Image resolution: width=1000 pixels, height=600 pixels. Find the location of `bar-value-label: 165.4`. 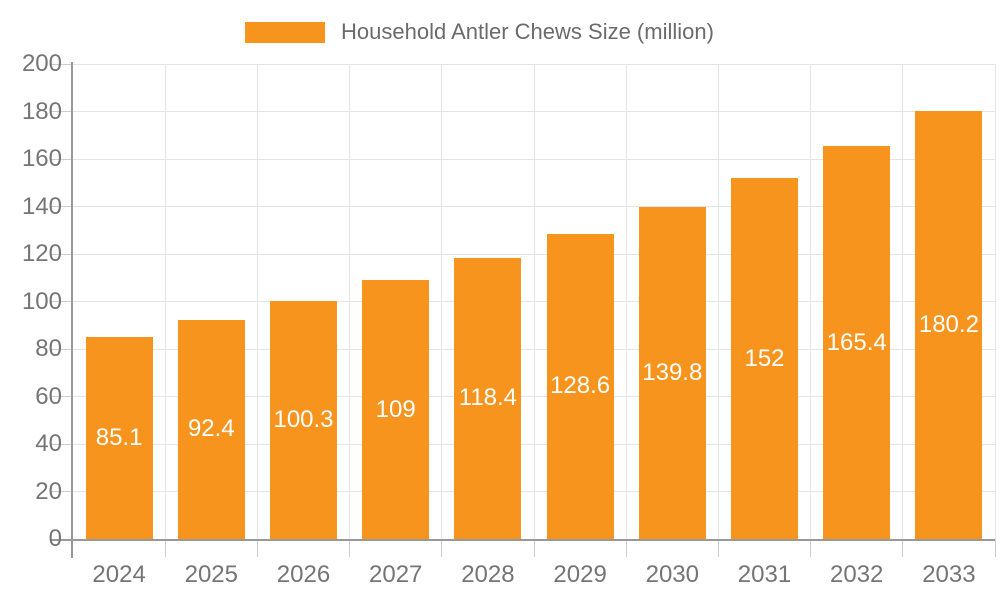

bar-value-label: 165.4 is located at coordinates (856, 342).